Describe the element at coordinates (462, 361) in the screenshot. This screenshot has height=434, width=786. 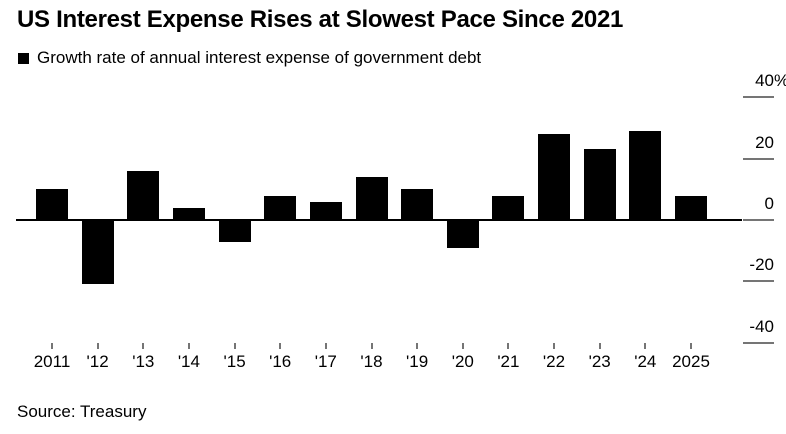
I see `x-axis-tick-label: '20` at that location.